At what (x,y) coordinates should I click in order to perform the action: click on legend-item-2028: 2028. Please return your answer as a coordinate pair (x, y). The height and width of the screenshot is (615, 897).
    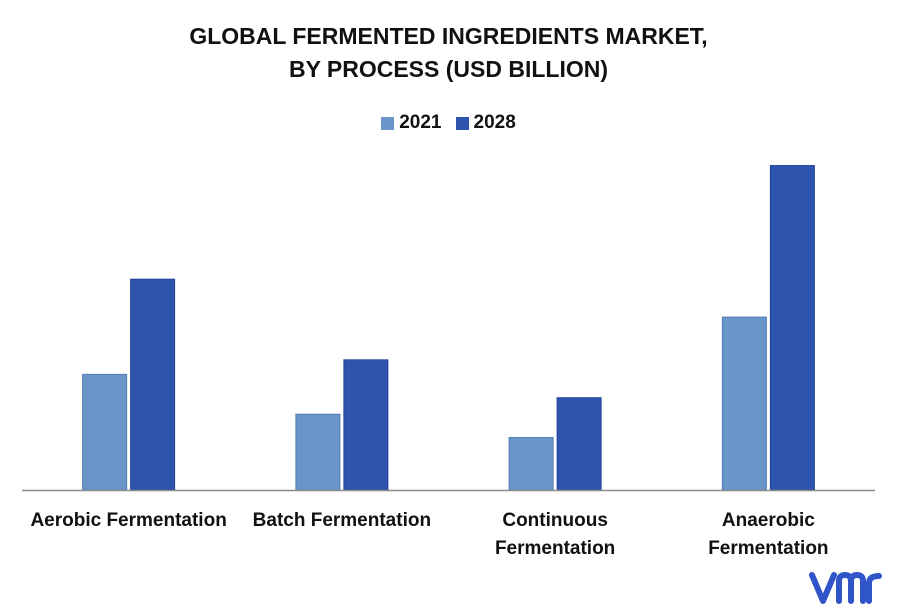
    Looking at the image, I should click on (485, 123).